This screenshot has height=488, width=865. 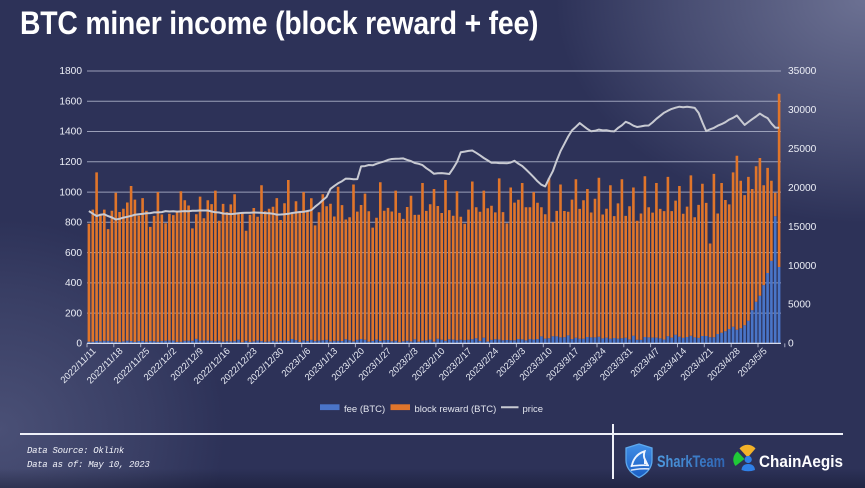 What do you see at coordinates (802, 110) in the screenshot?
I see `svg-text: 30000` at bounding box center [802, 110].